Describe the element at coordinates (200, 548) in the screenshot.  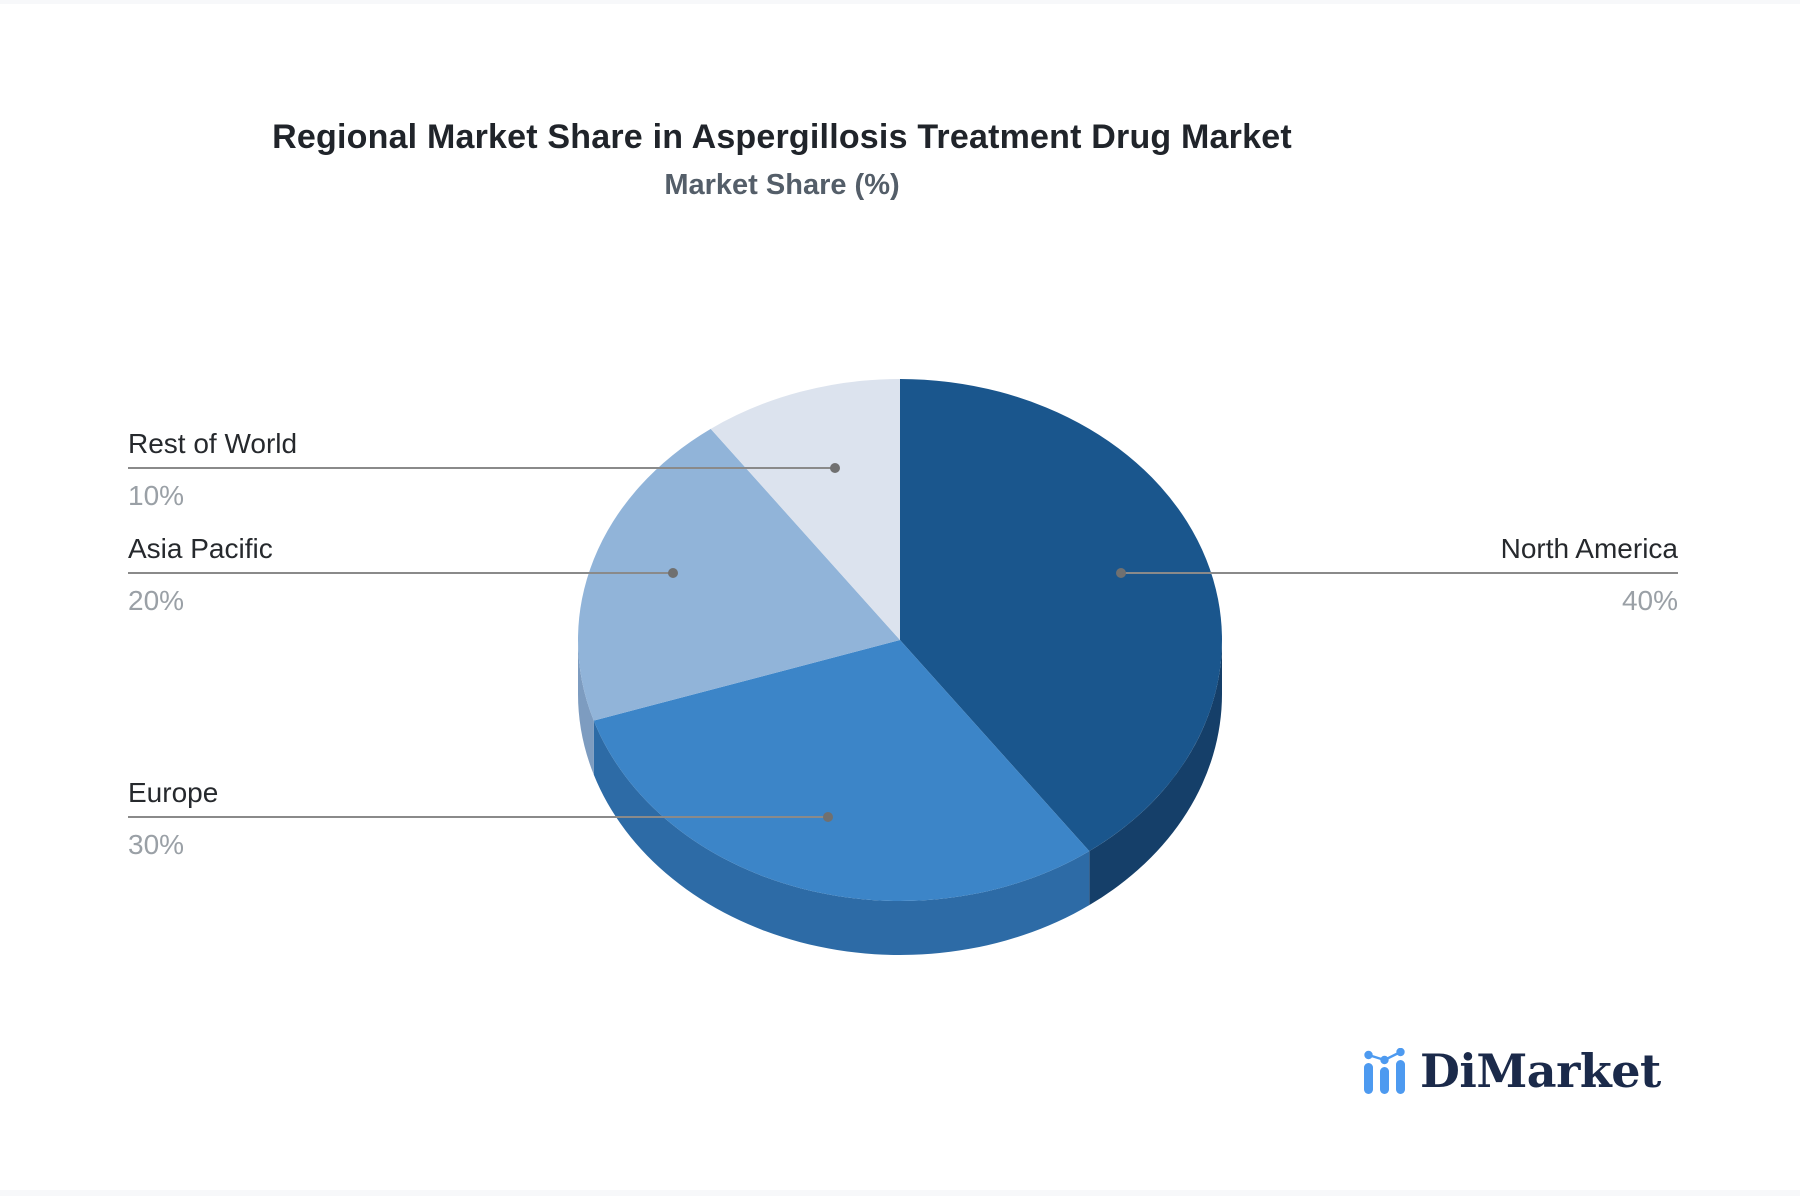
I see `slice-name-label: Asia Pacific` at that location.